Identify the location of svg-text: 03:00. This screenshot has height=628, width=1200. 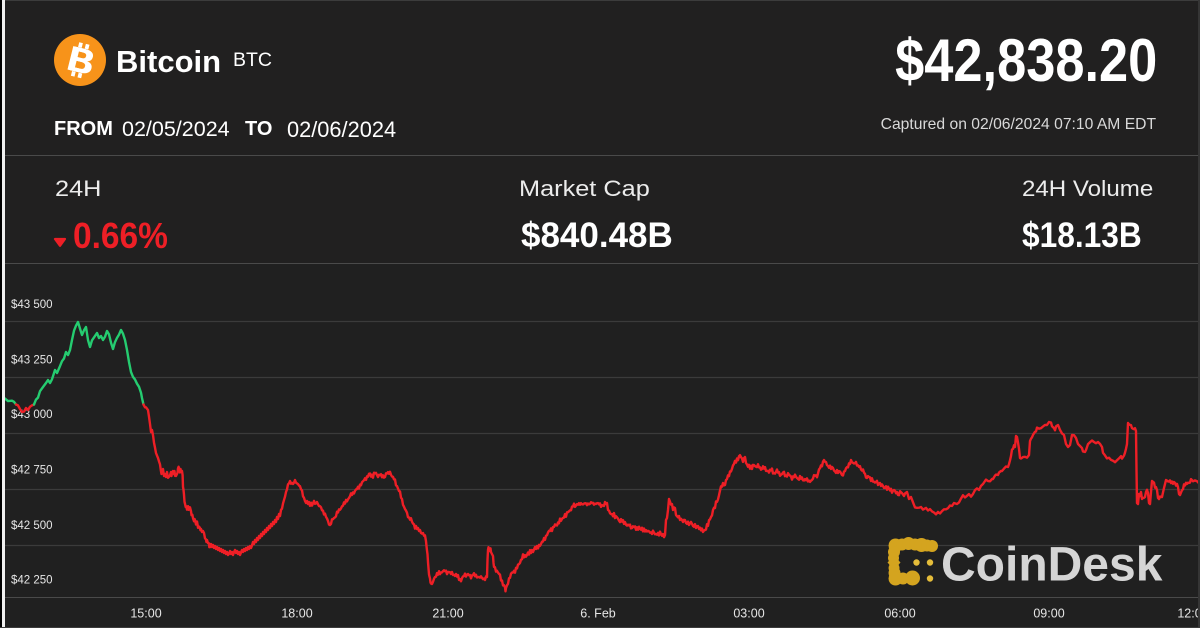
(748, 614).